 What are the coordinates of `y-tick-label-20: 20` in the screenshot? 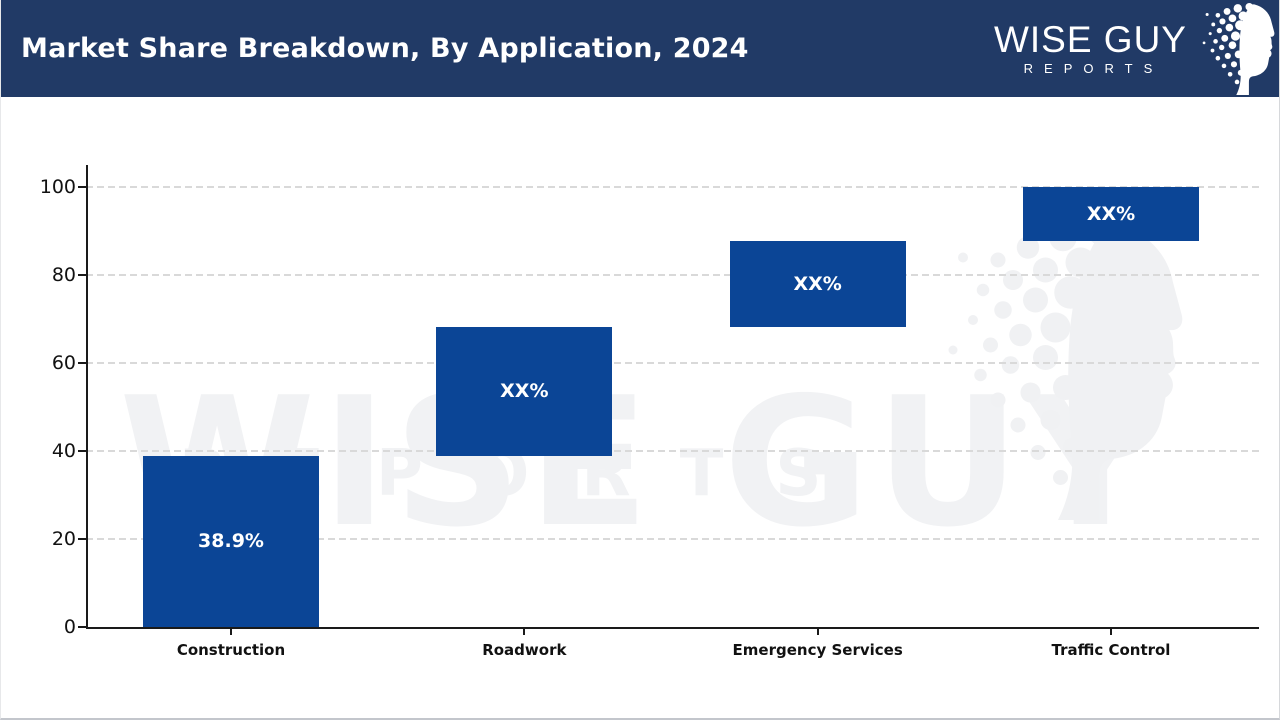 It's located at (63, 539).